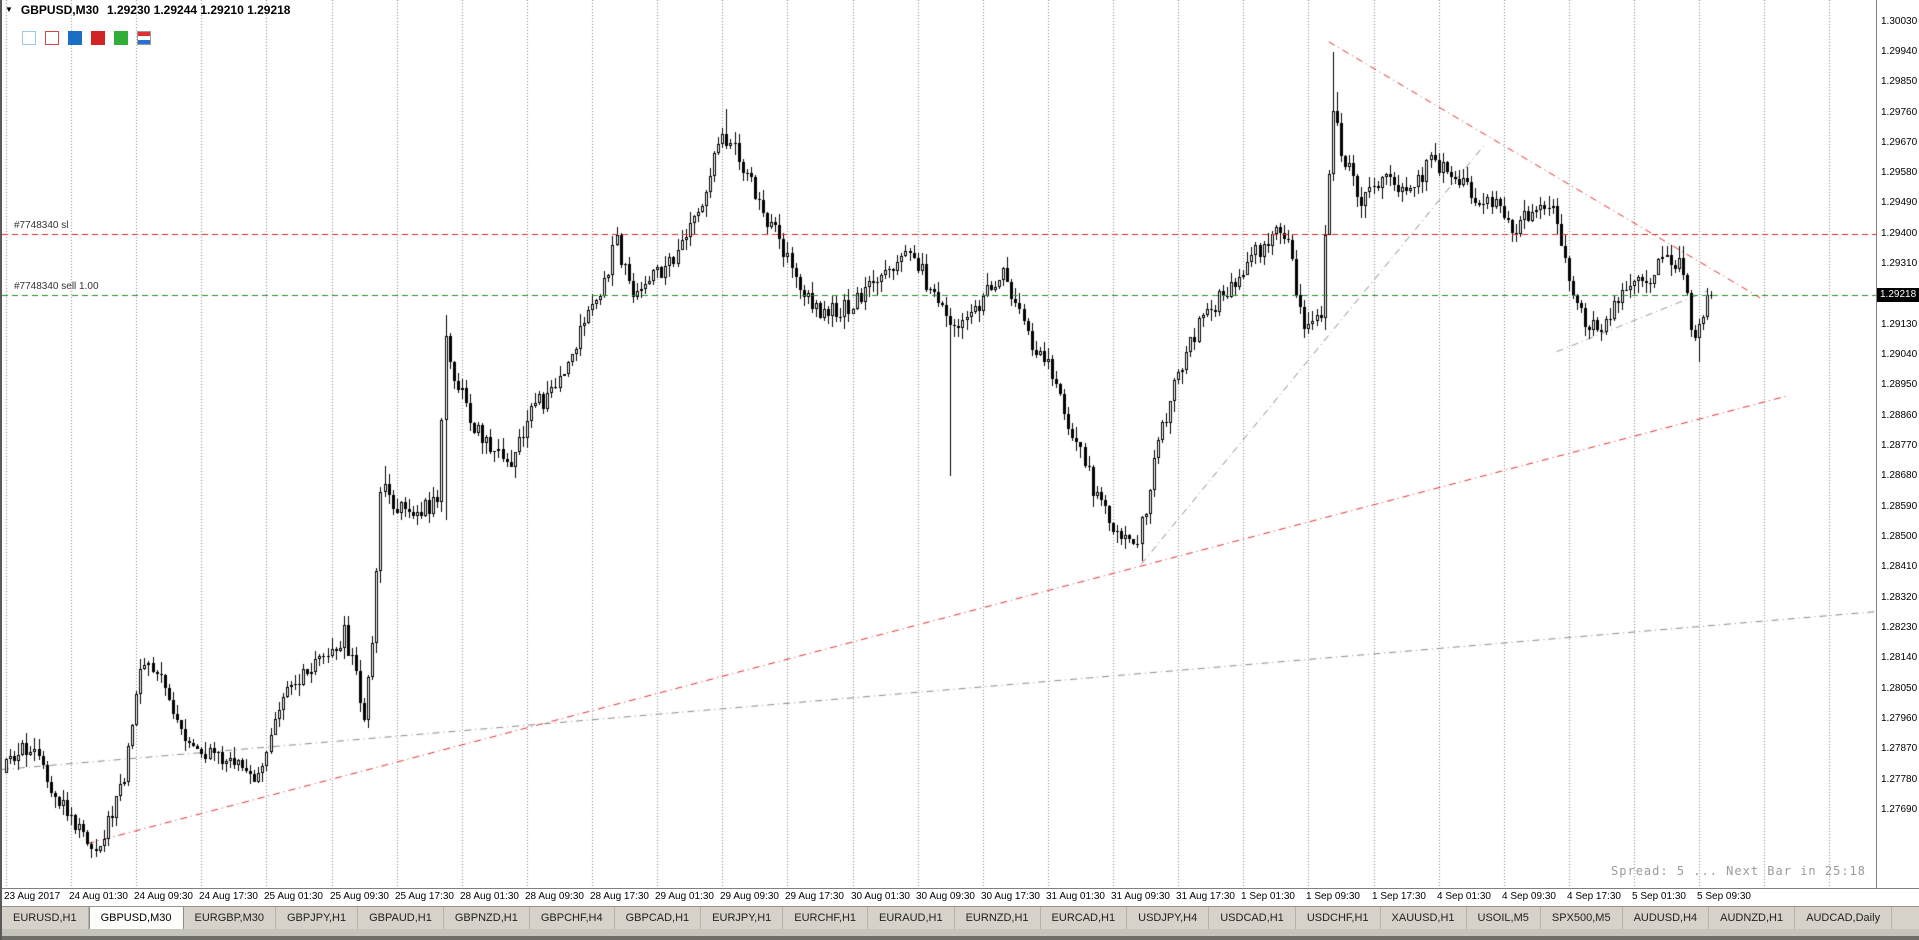 The height and width of the screenshot is (940, 1919). What do you see at coordinates (86, 38) in the screenshot?
I see `object-swatch-toolbar` at bounding box center [86, 38].